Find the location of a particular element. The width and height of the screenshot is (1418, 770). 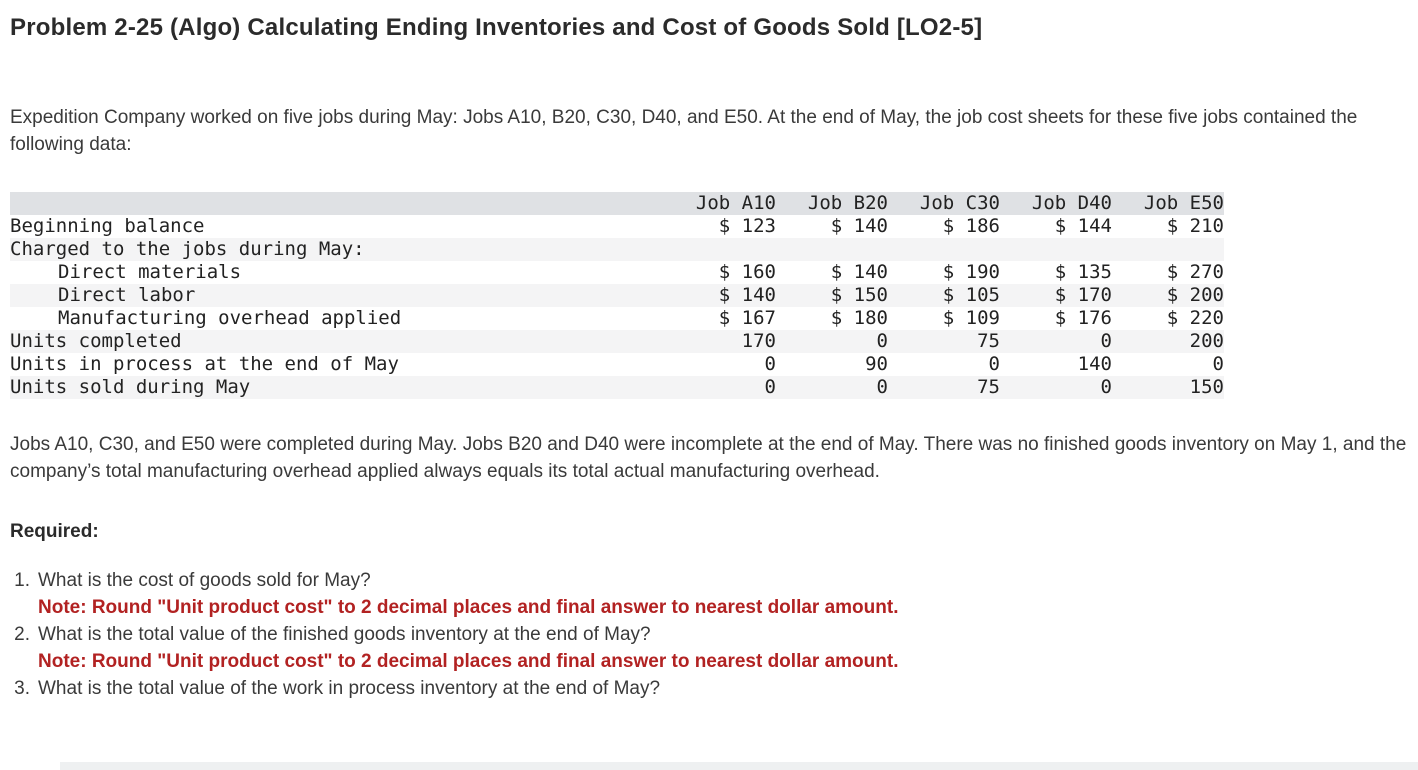

row-label: Direct materials is located at coordinates (150, 272).